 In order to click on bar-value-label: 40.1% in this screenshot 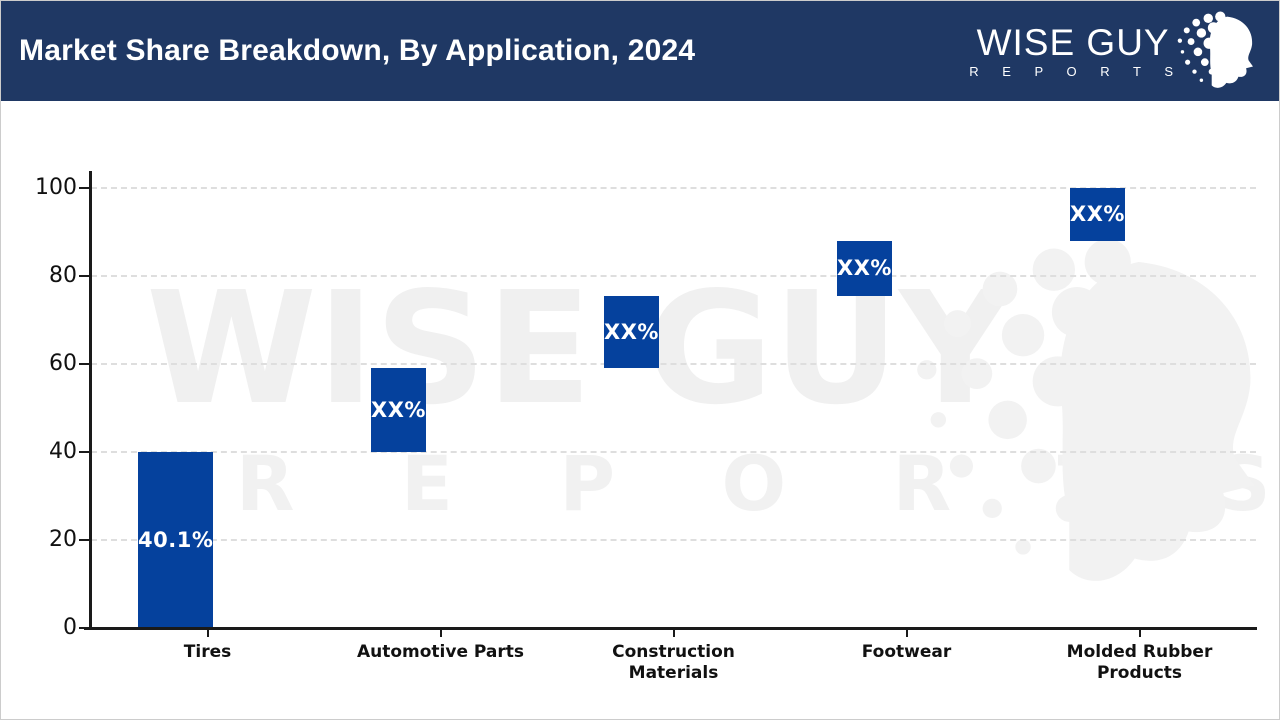, I will do `click(176, 539)`.